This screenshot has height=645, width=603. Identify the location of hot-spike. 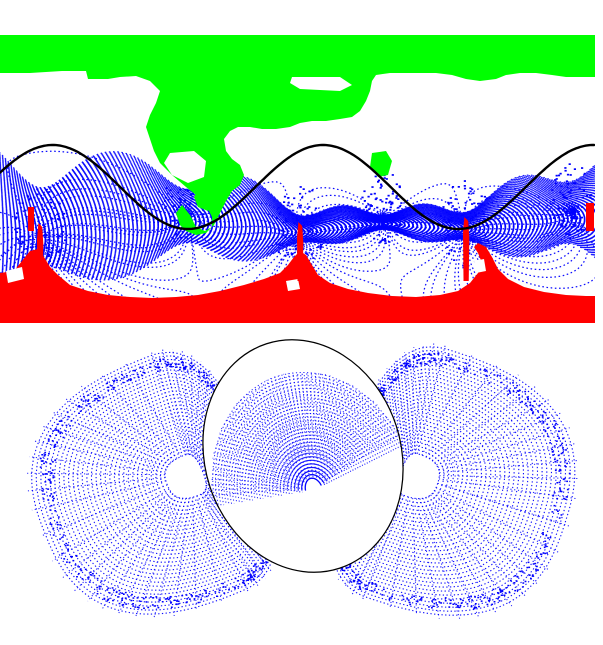
(40, 252).